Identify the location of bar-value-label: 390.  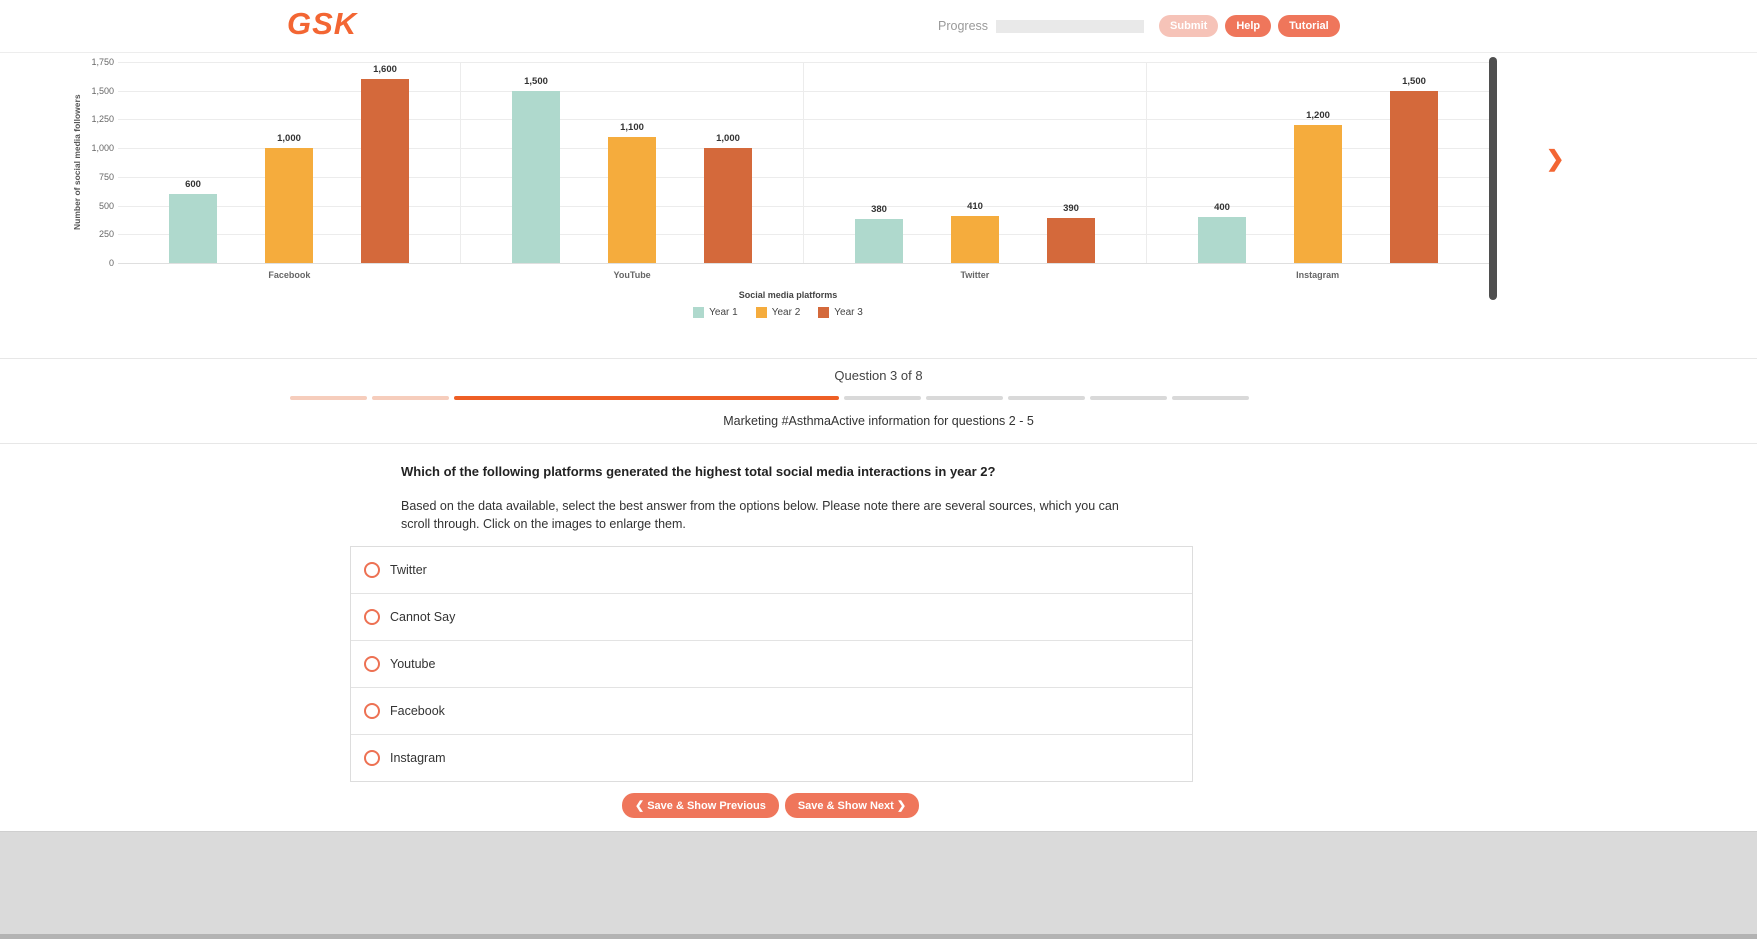
(1071, 209).